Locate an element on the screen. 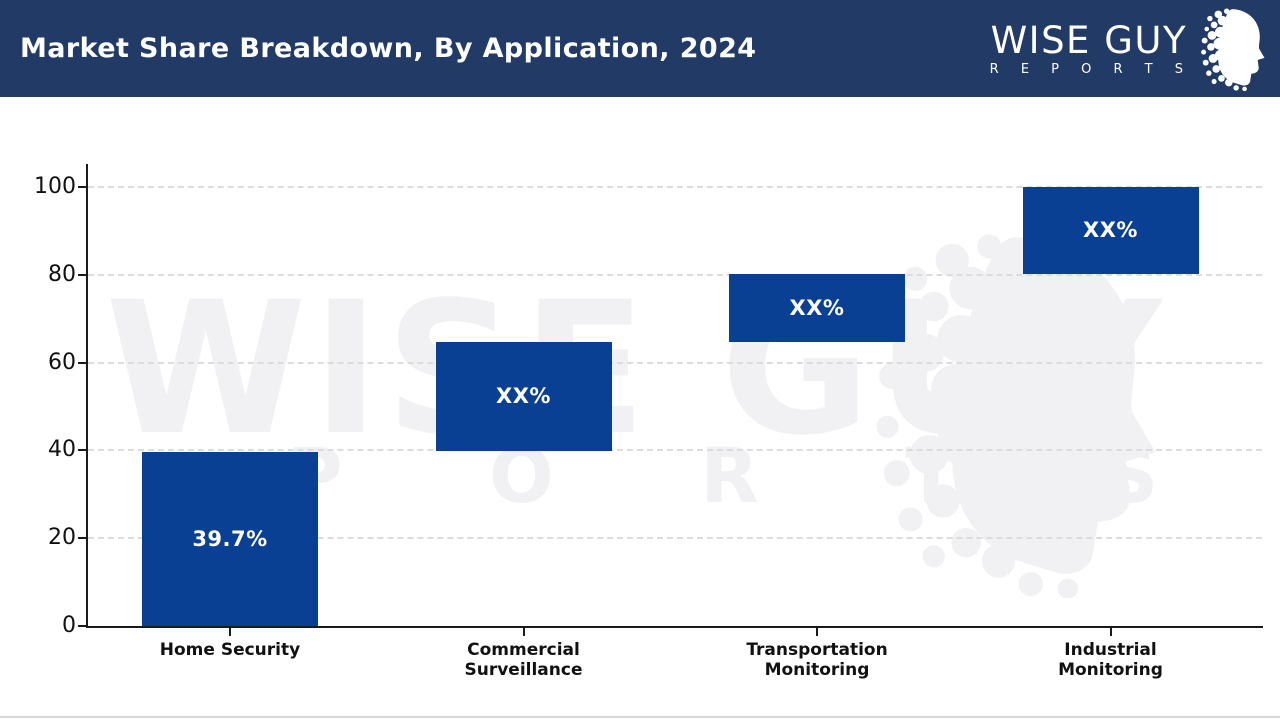 This screenshot has width=1280, height=720. y-tick-label-60: 60 is located at coordinates (62, 362).